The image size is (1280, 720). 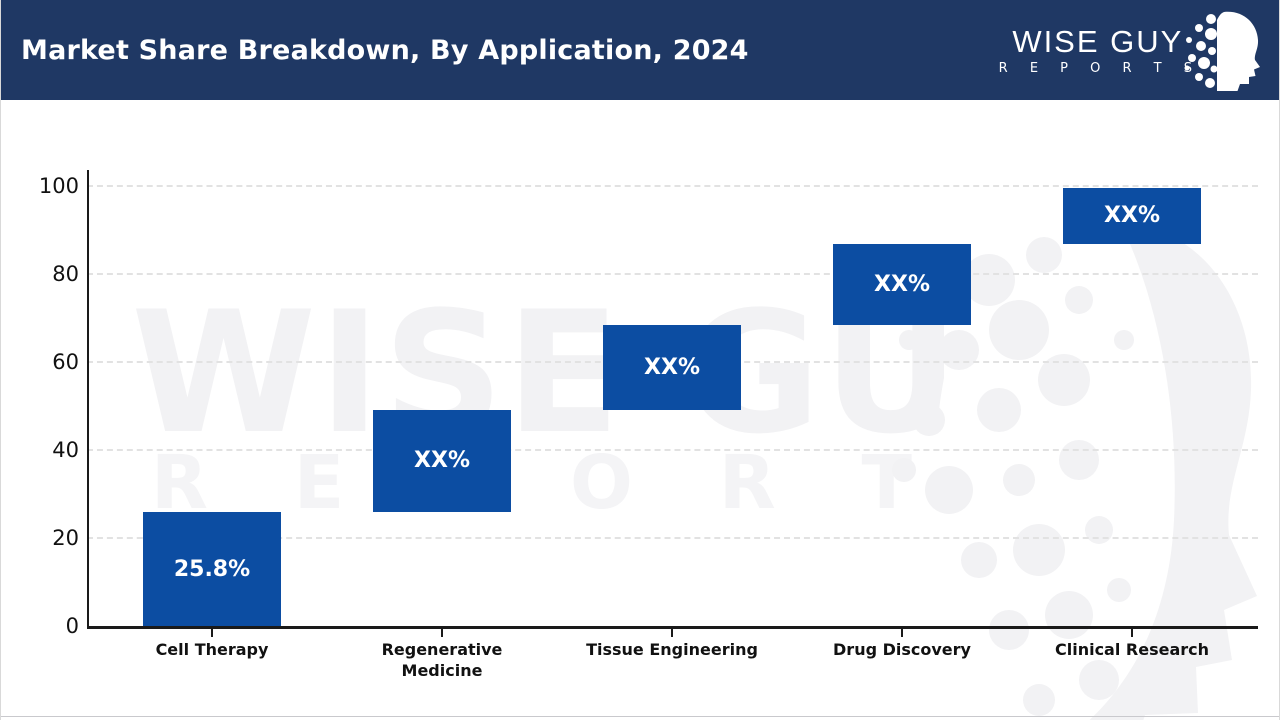 I want to click on x-axis-category-label: Cell Therapy, so click(x=212, y=649).